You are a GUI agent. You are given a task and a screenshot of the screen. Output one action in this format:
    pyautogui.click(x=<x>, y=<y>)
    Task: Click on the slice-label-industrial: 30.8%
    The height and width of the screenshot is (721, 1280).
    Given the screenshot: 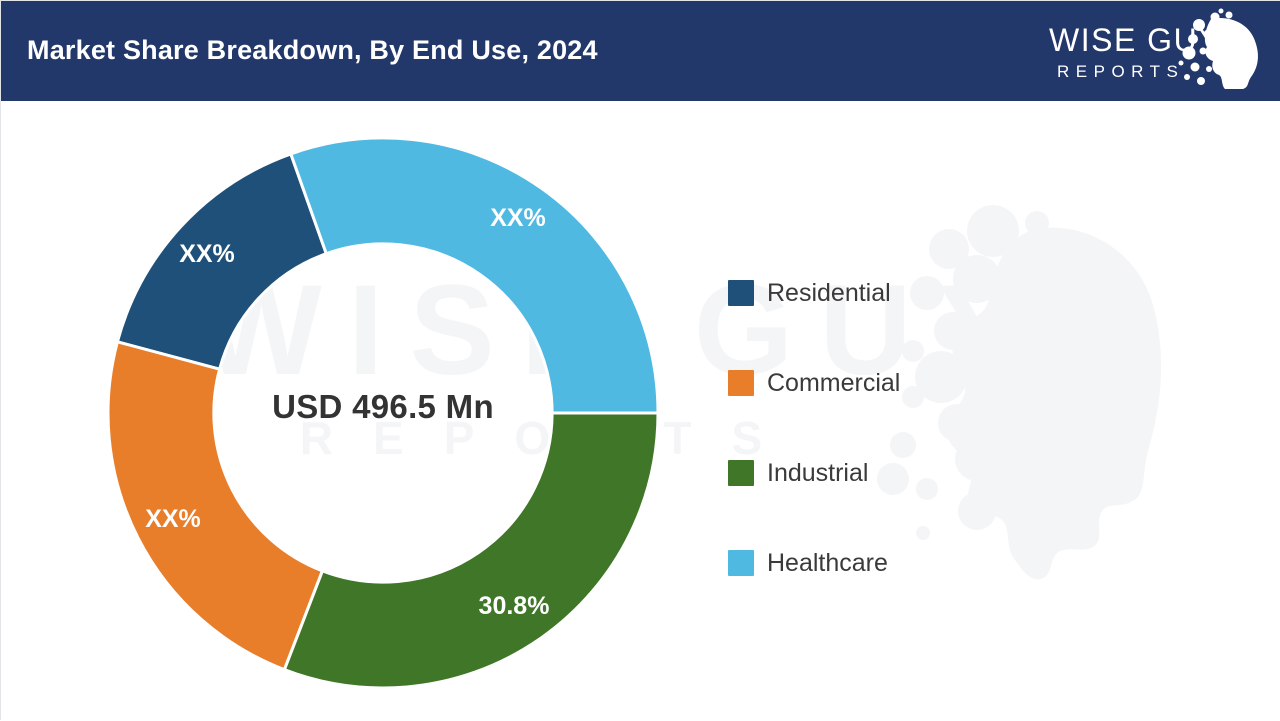 What is the action you would take?
    pyautogui.click(x=514, y=606)
    